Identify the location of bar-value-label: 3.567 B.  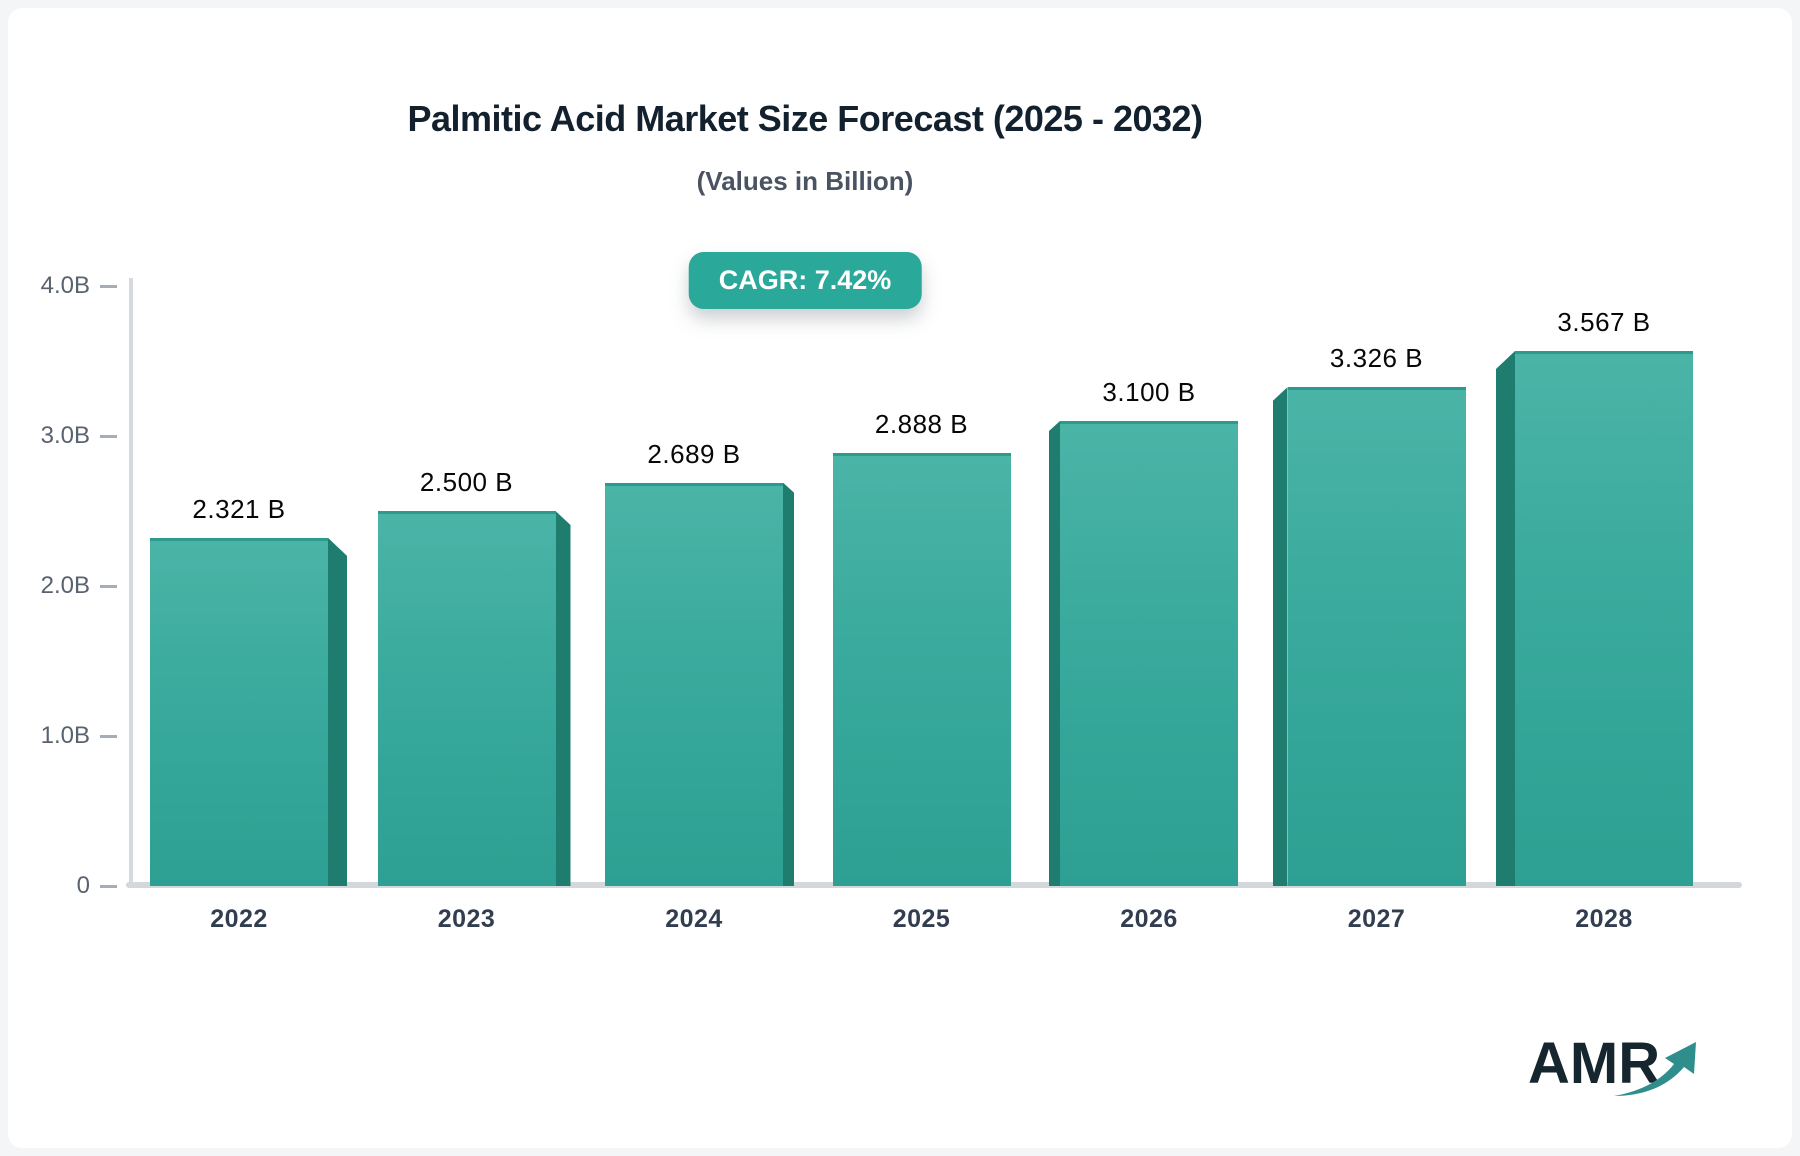
(1604, 321).